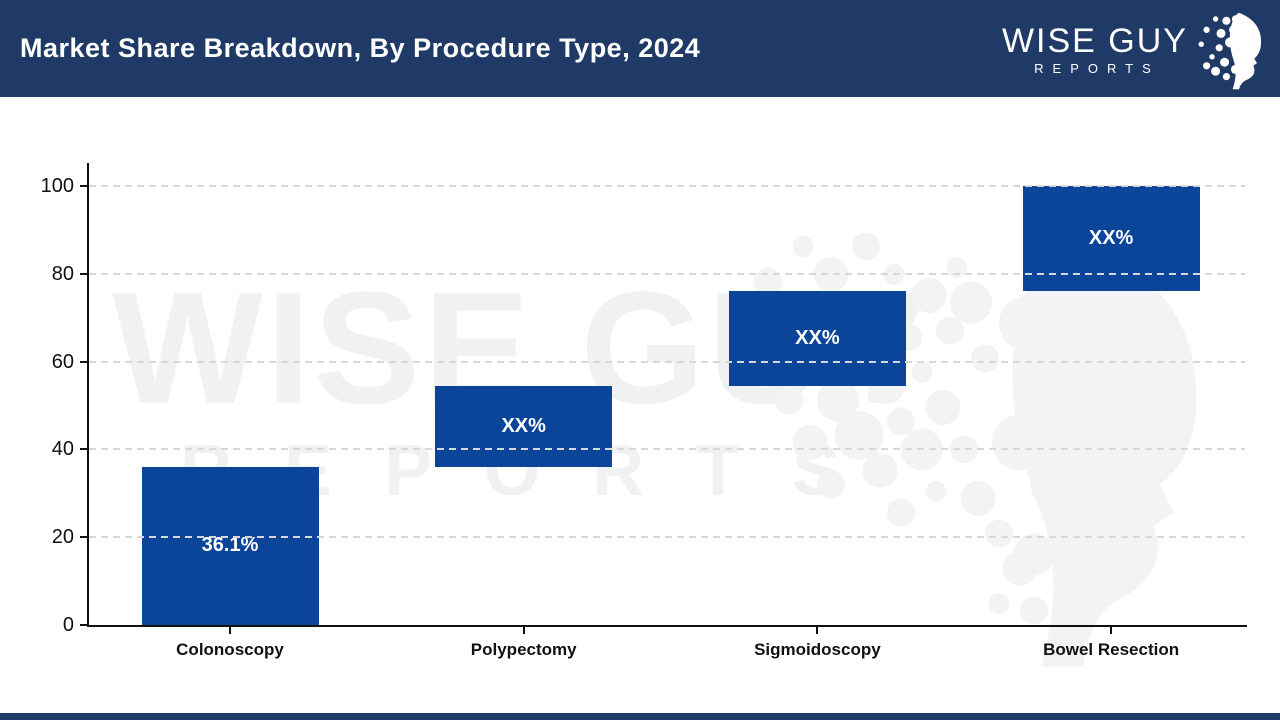 The image size is (1280, 720). I want to click on x-category-label: Sigmoidoscopy, so click(817, 649).